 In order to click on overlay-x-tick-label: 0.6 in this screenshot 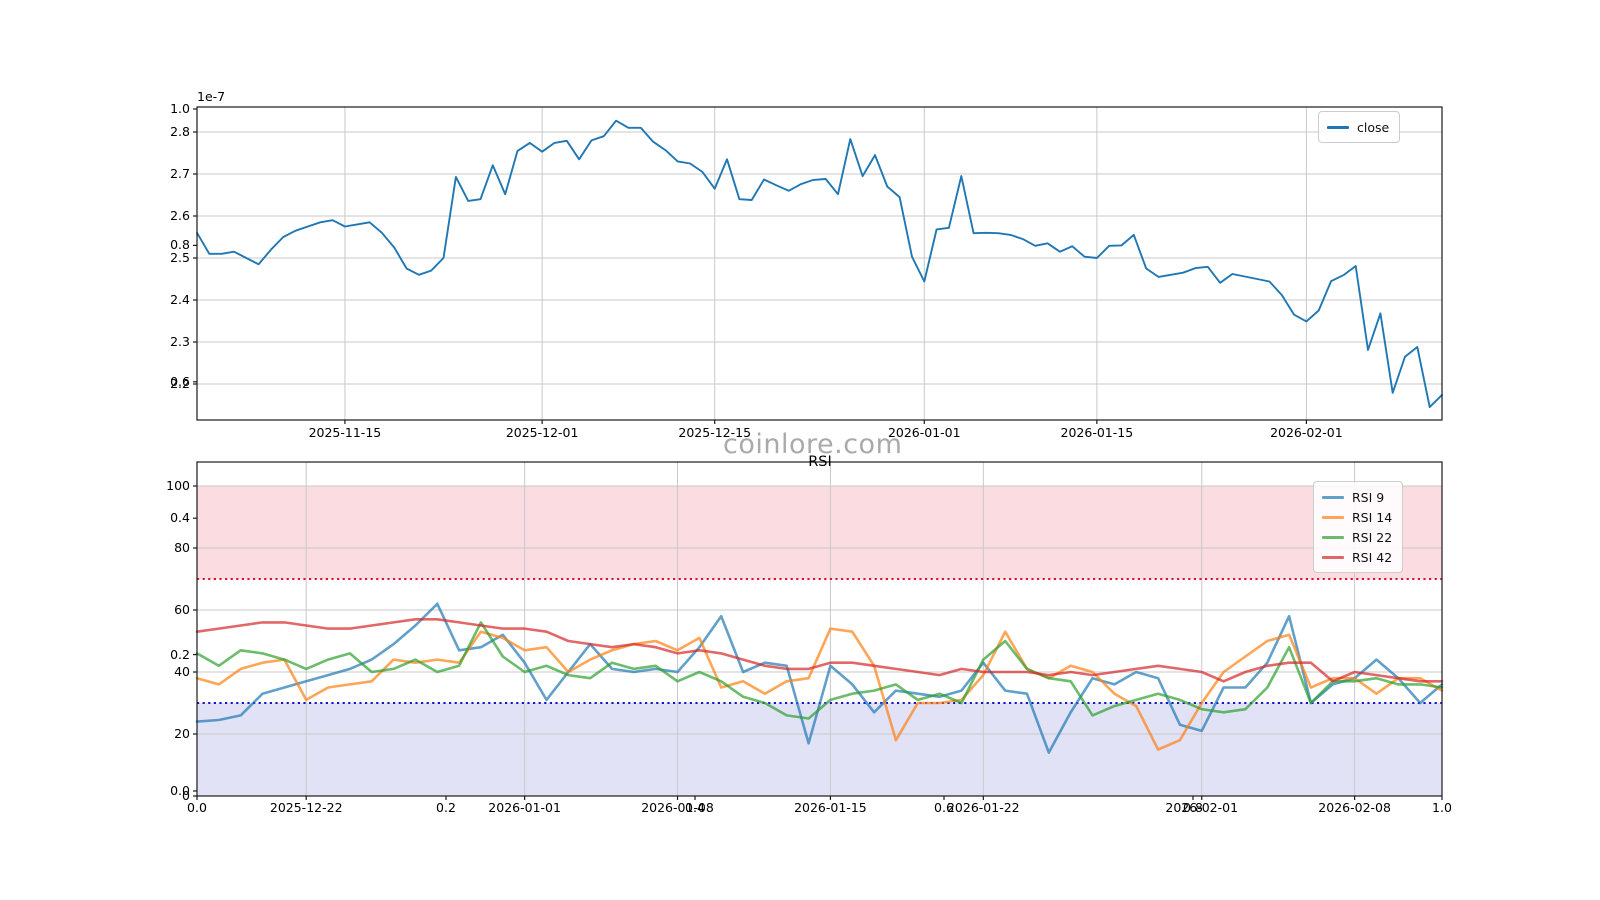, I will do `click(944, 807)`.